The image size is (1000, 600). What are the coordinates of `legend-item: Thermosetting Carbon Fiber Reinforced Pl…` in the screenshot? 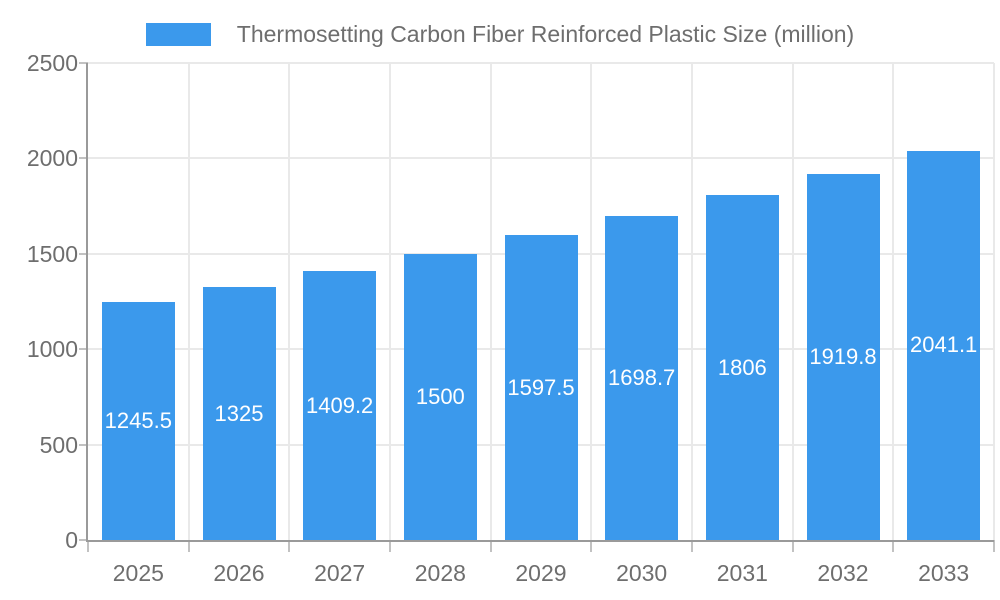 It's located at (500, 34).